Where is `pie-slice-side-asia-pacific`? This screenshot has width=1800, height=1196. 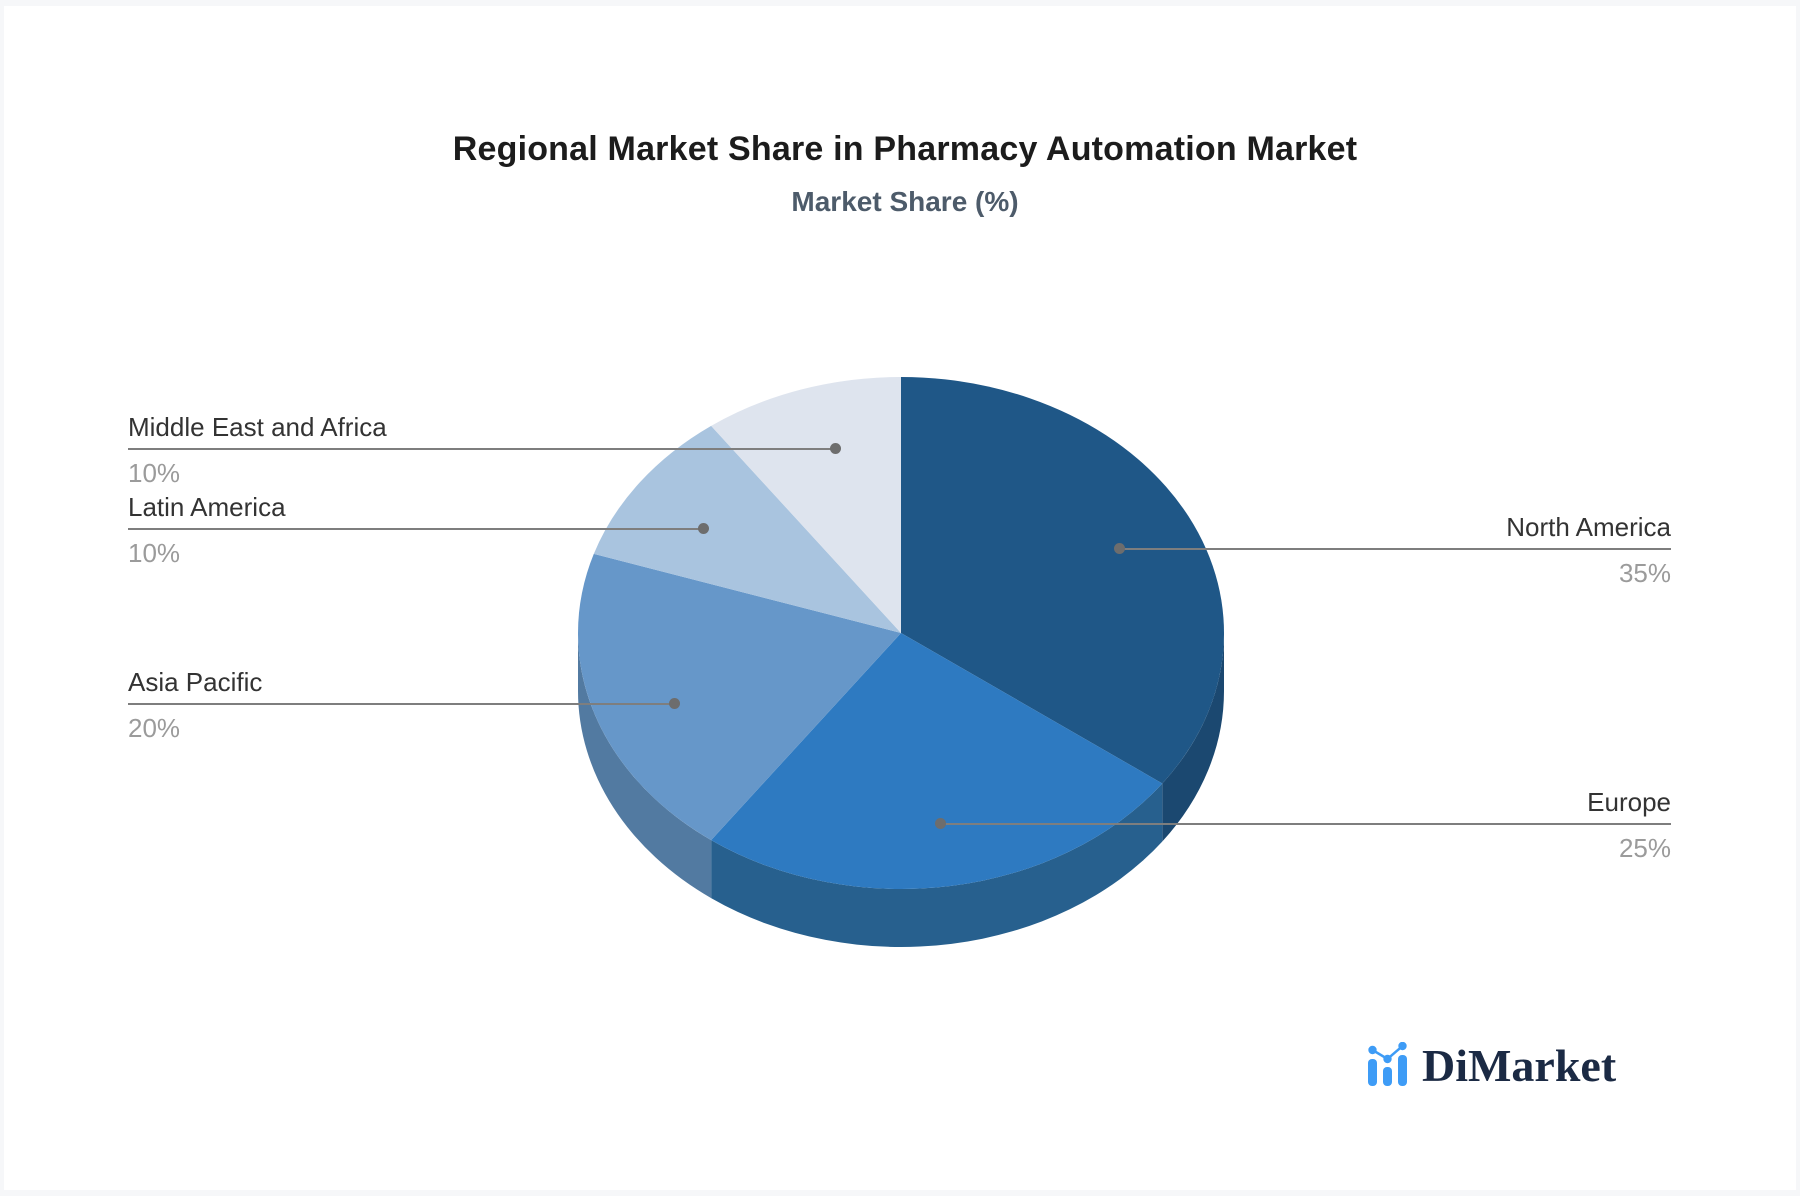 pie-slice-side-asia-pacific is located at coordinates (645, 766).